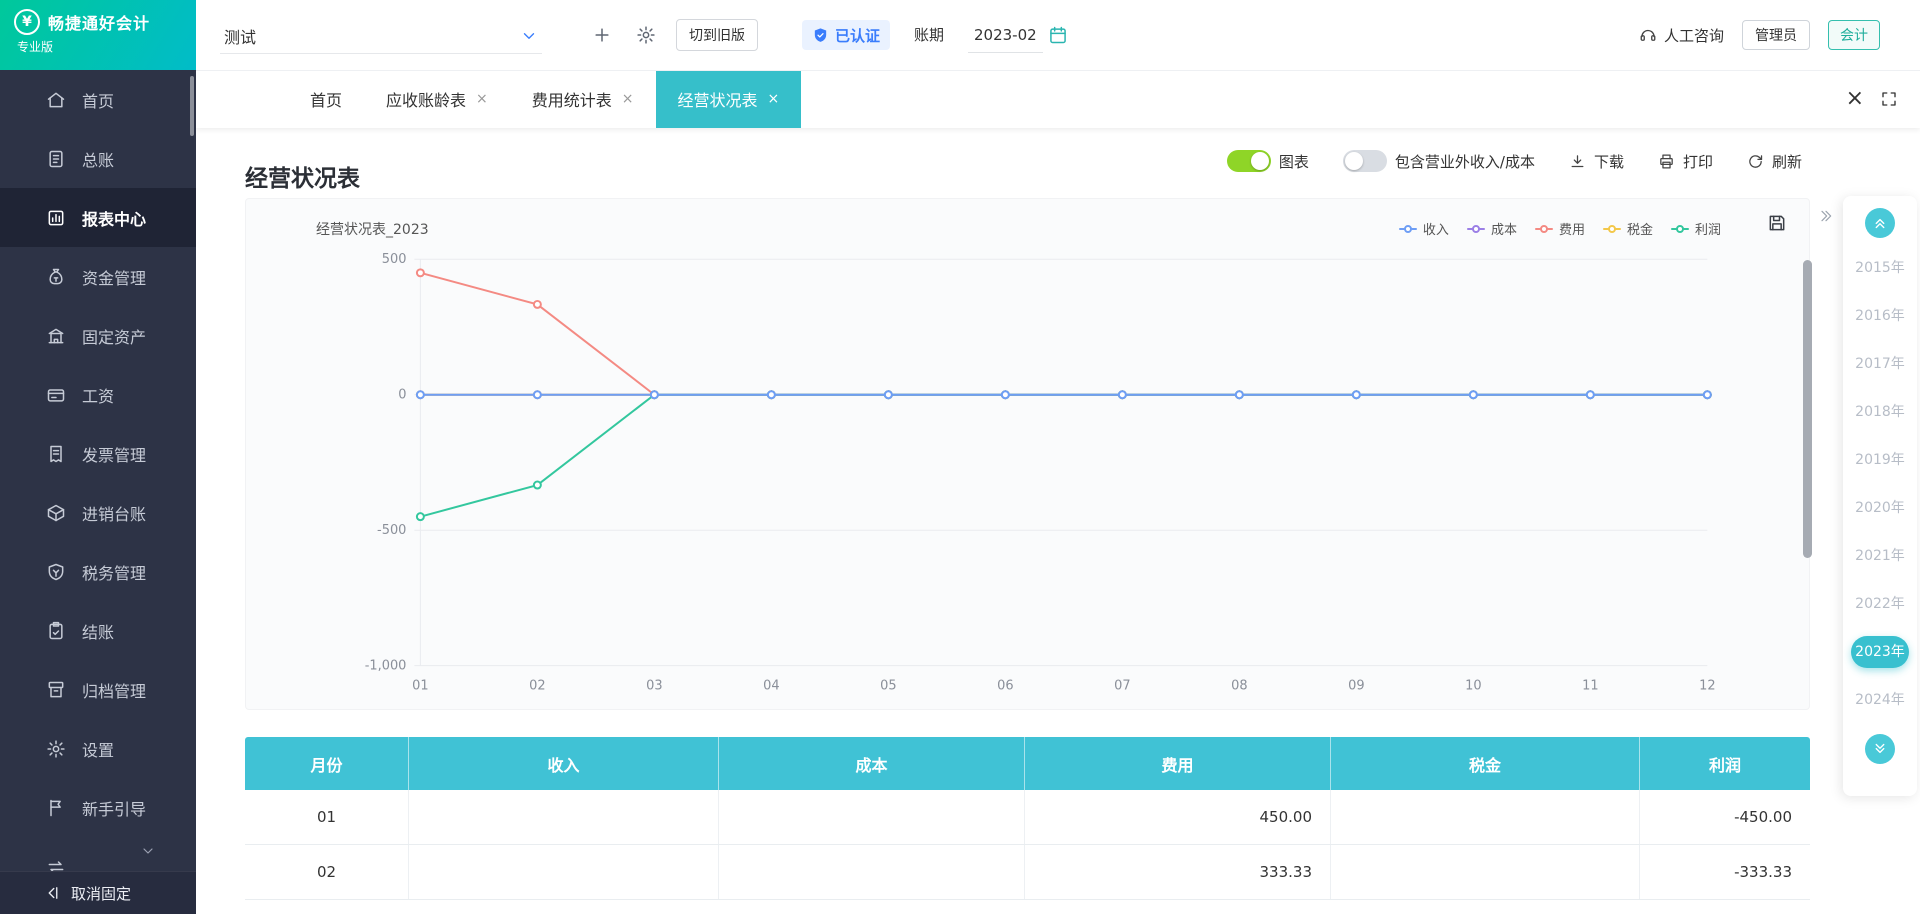 The image size is (1920, 914). What do you see at coordinates (529, 36) in the screenshot?
I see `chevron-down-icon` at bounding box center [529, 36].